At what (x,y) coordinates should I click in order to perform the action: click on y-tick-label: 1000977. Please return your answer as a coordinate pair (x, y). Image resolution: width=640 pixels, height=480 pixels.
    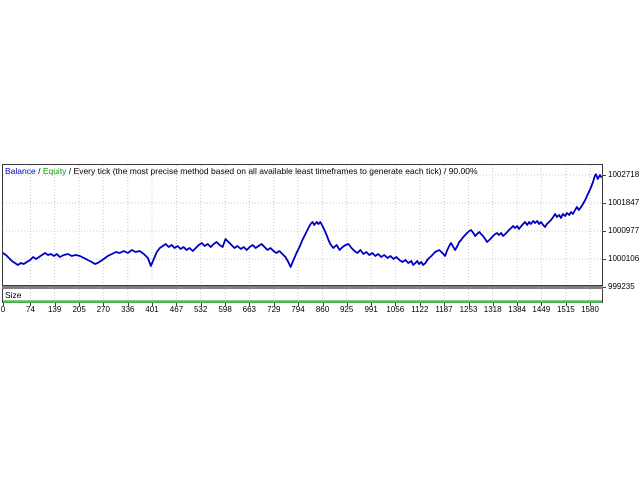
    Looking at the image, I should click on (624, 230).